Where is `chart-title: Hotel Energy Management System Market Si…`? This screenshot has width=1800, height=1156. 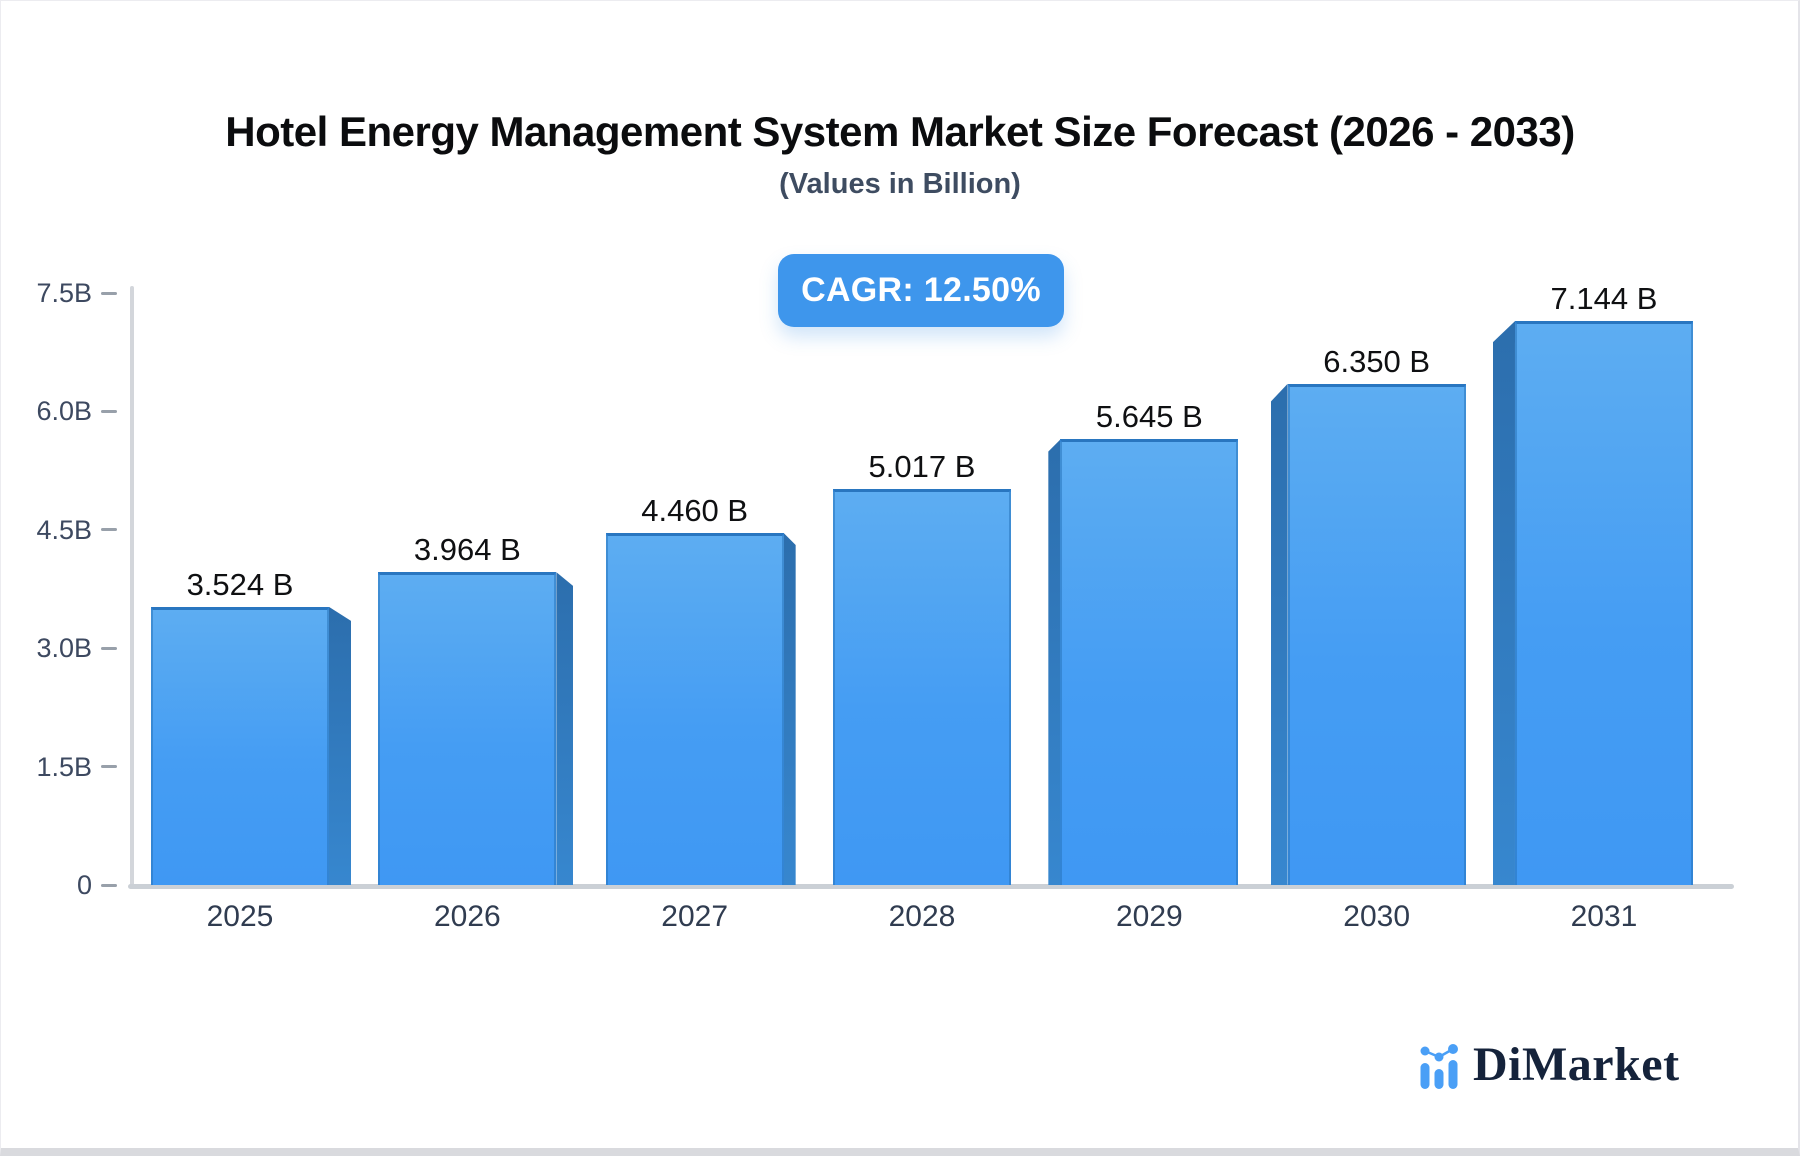
chart-title: Hotel Energy Management System Market Si… is located at coordinates (900, 131).